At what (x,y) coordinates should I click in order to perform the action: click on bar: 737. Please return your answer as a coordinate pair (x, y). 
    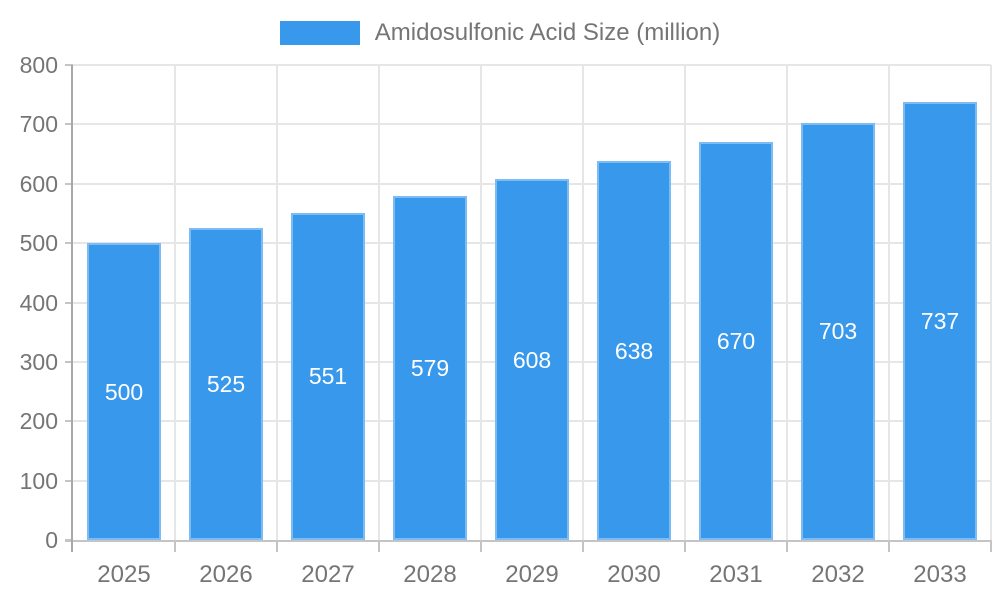
    Looking at the image, I should click on (940, 321).